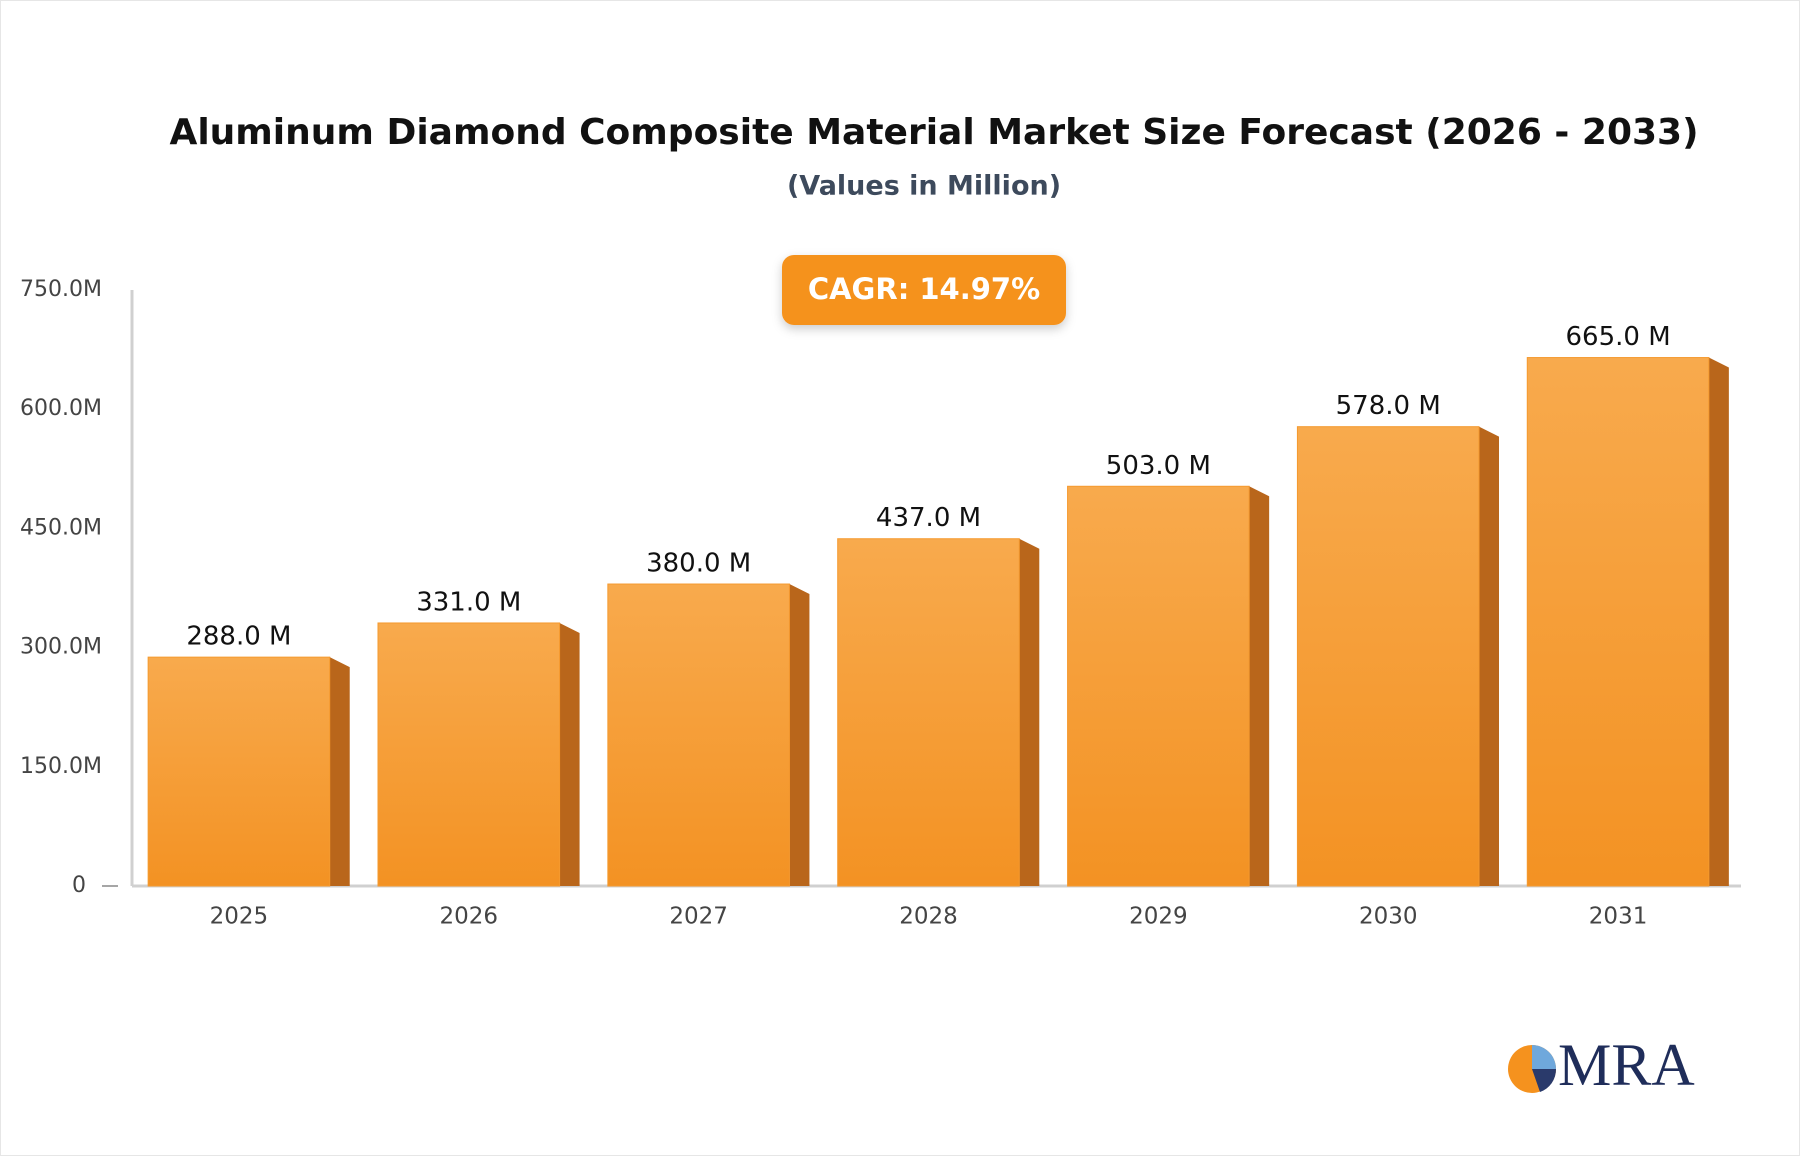  What do you see at coordinates (61, 289) in the screenshot?
I see `y-tick-label: 750.0M` at bounding box center [61, 289].